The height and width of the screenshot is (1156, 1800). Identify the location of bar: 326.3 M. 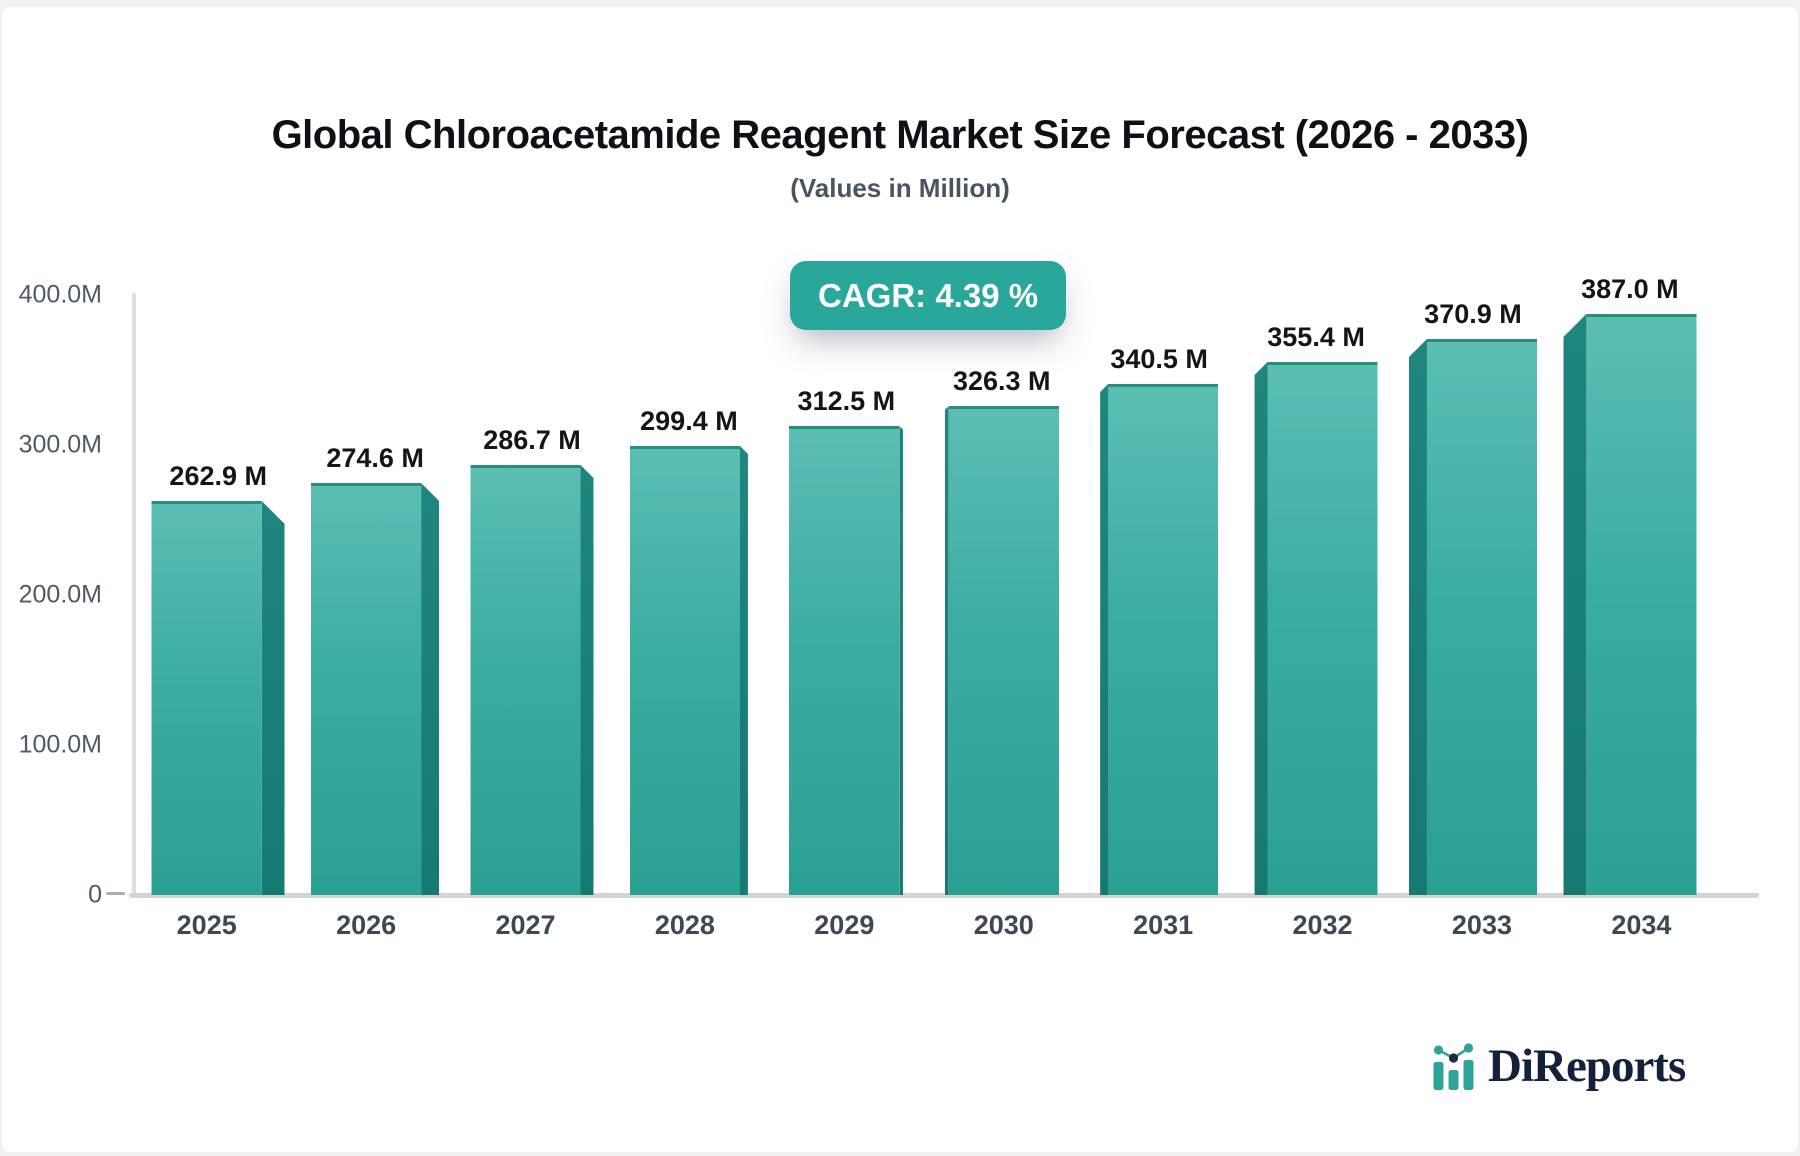
(1001, 630).